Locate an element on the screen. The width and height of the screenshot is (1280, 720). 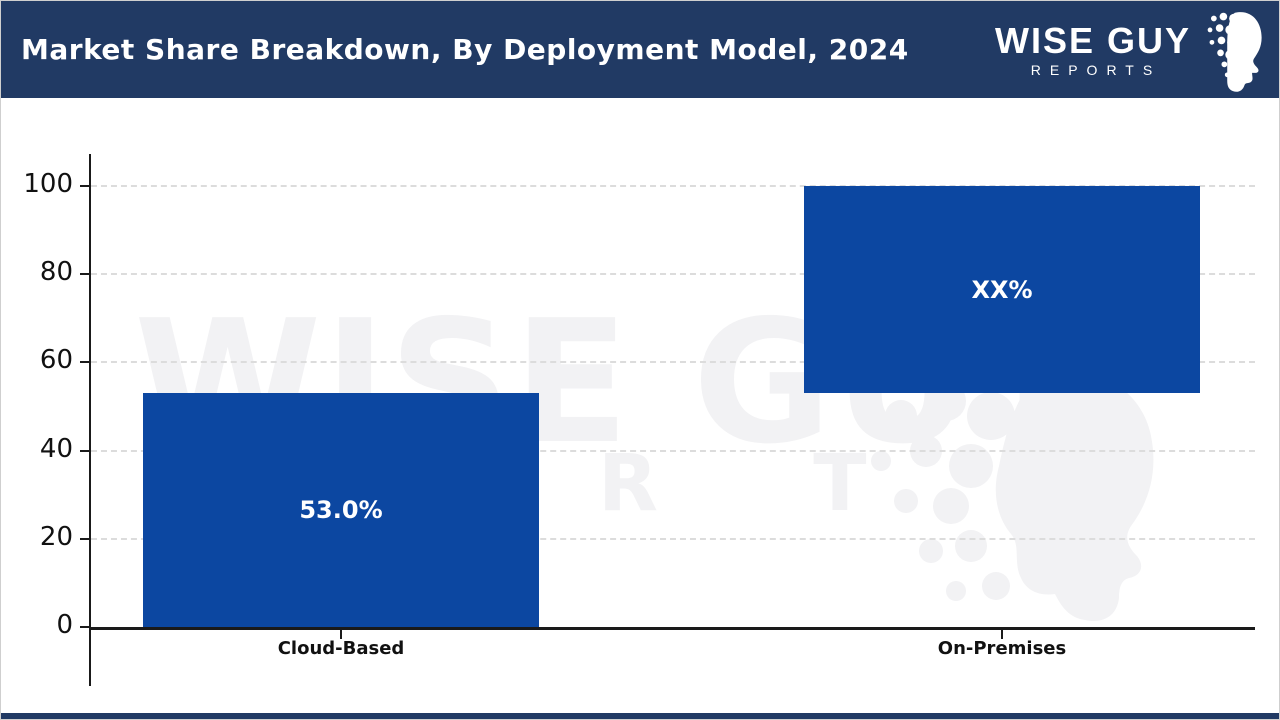
logo-subtitle: REPORTS is located at coordinates (1096, 69).